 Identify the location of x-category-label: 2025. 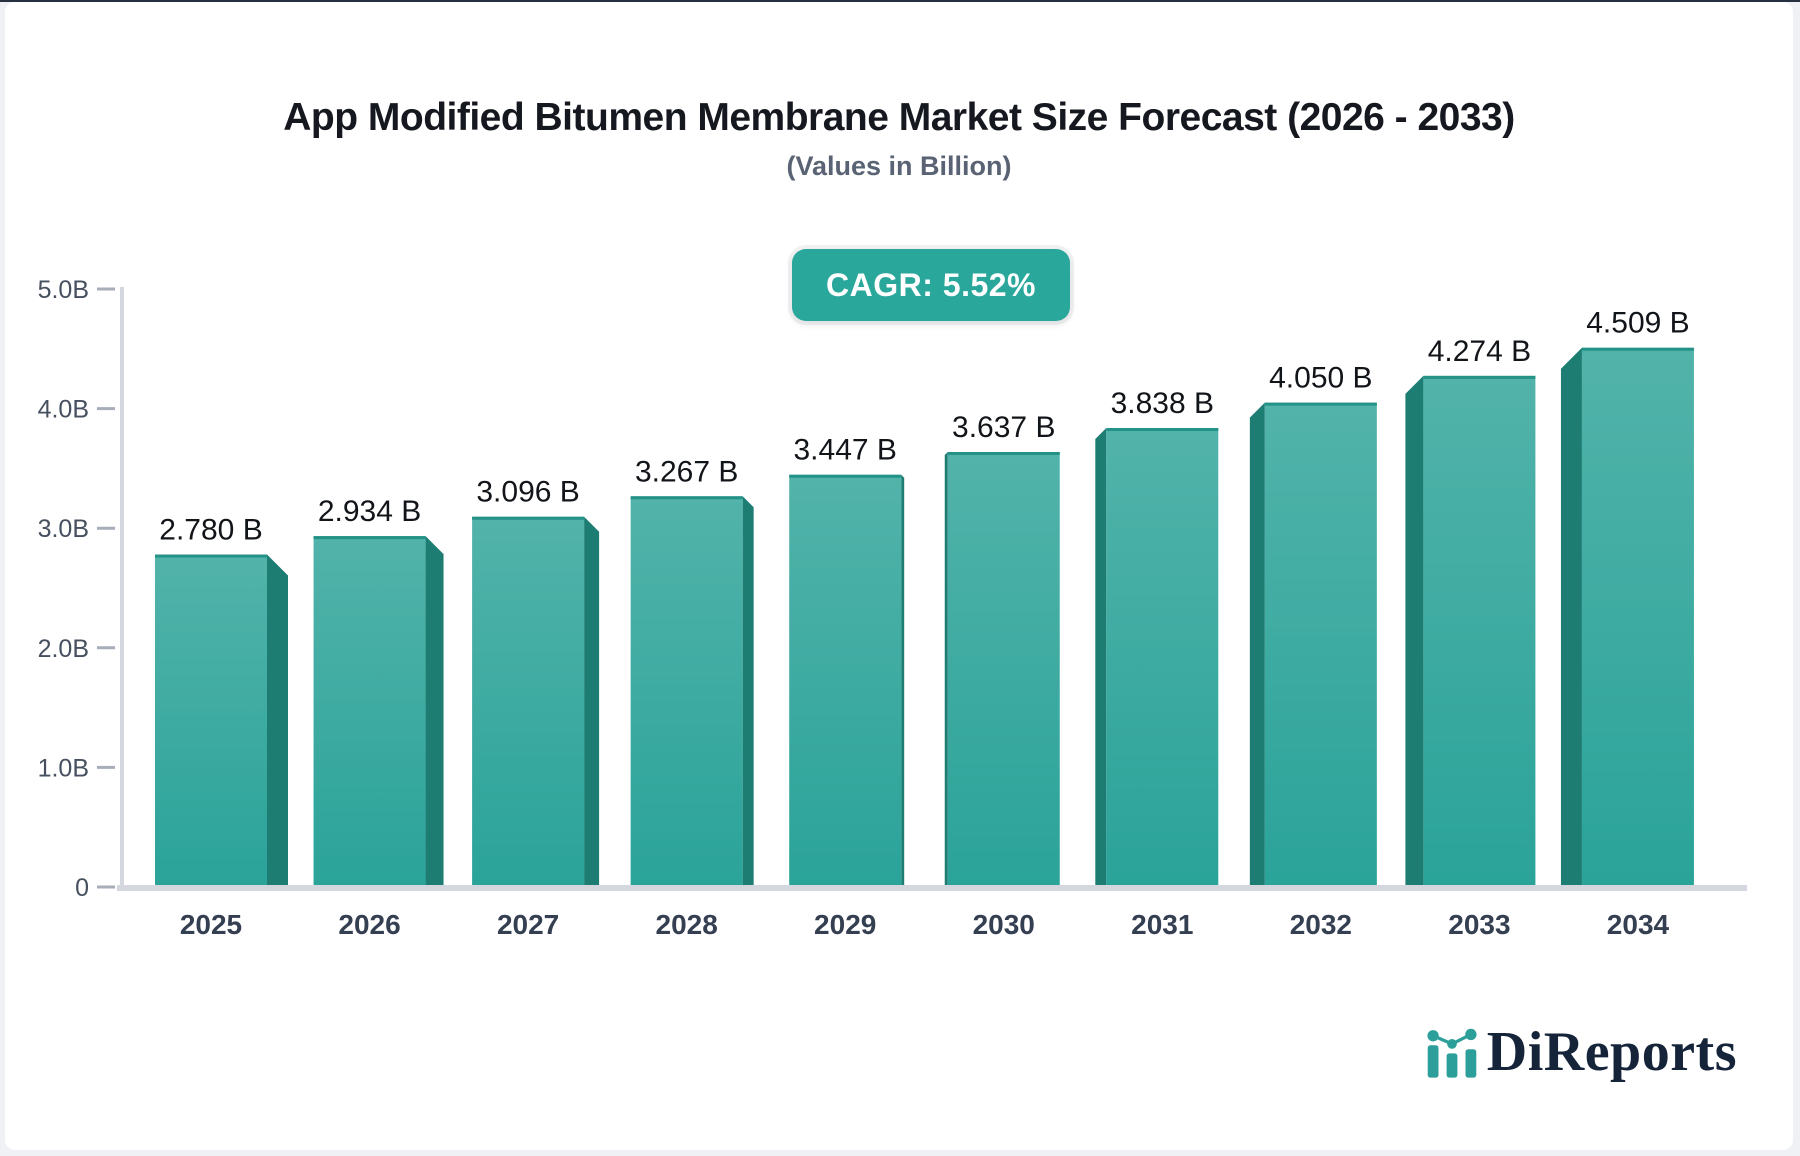
(211, 924).